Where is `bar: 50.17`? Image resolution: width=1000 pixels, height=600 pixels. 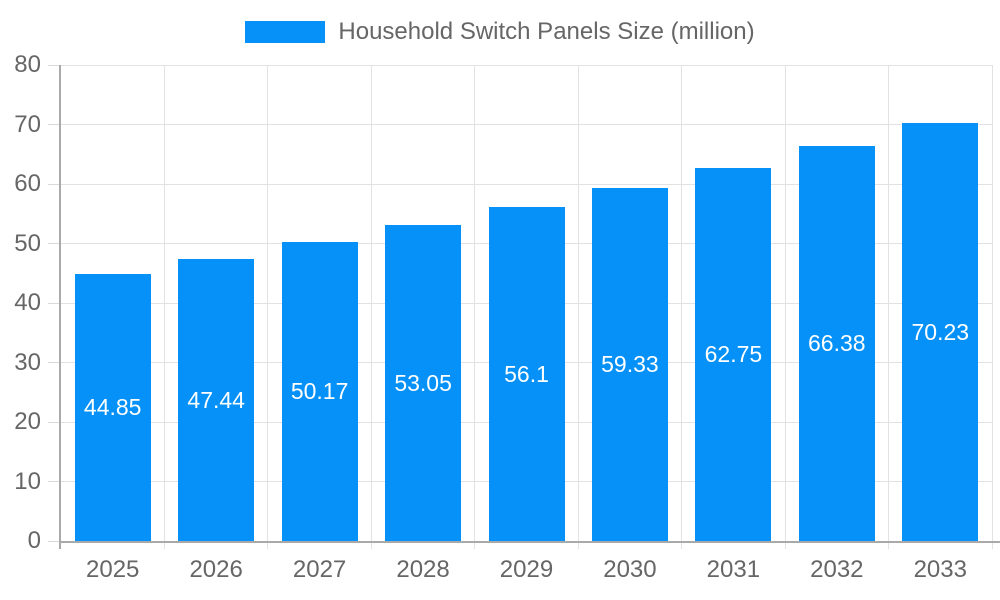
bar: 50.17 is located at coordinates (319, 391).